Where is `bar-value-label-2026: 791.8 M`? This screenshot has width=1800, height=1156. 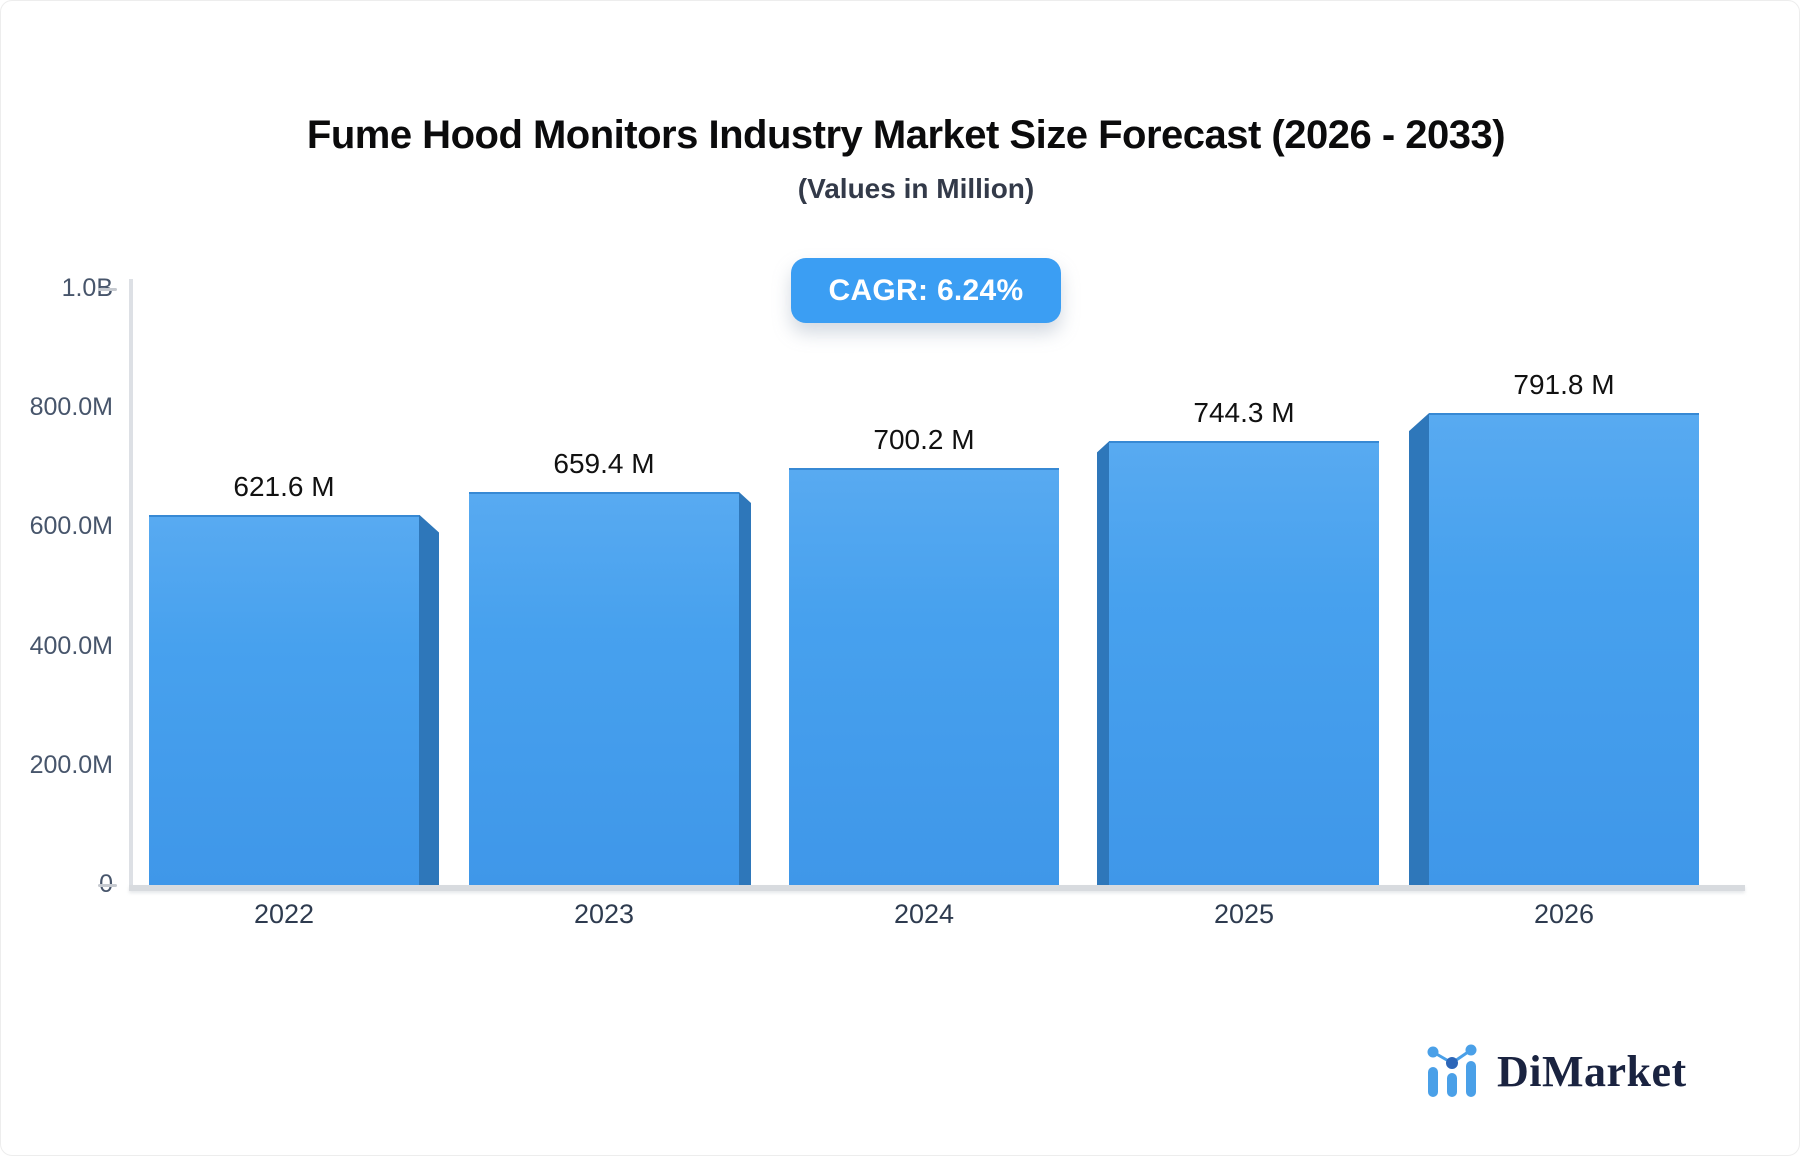 bar-value-label-2026: 791.8 M is located at coordinates (1564, 385).